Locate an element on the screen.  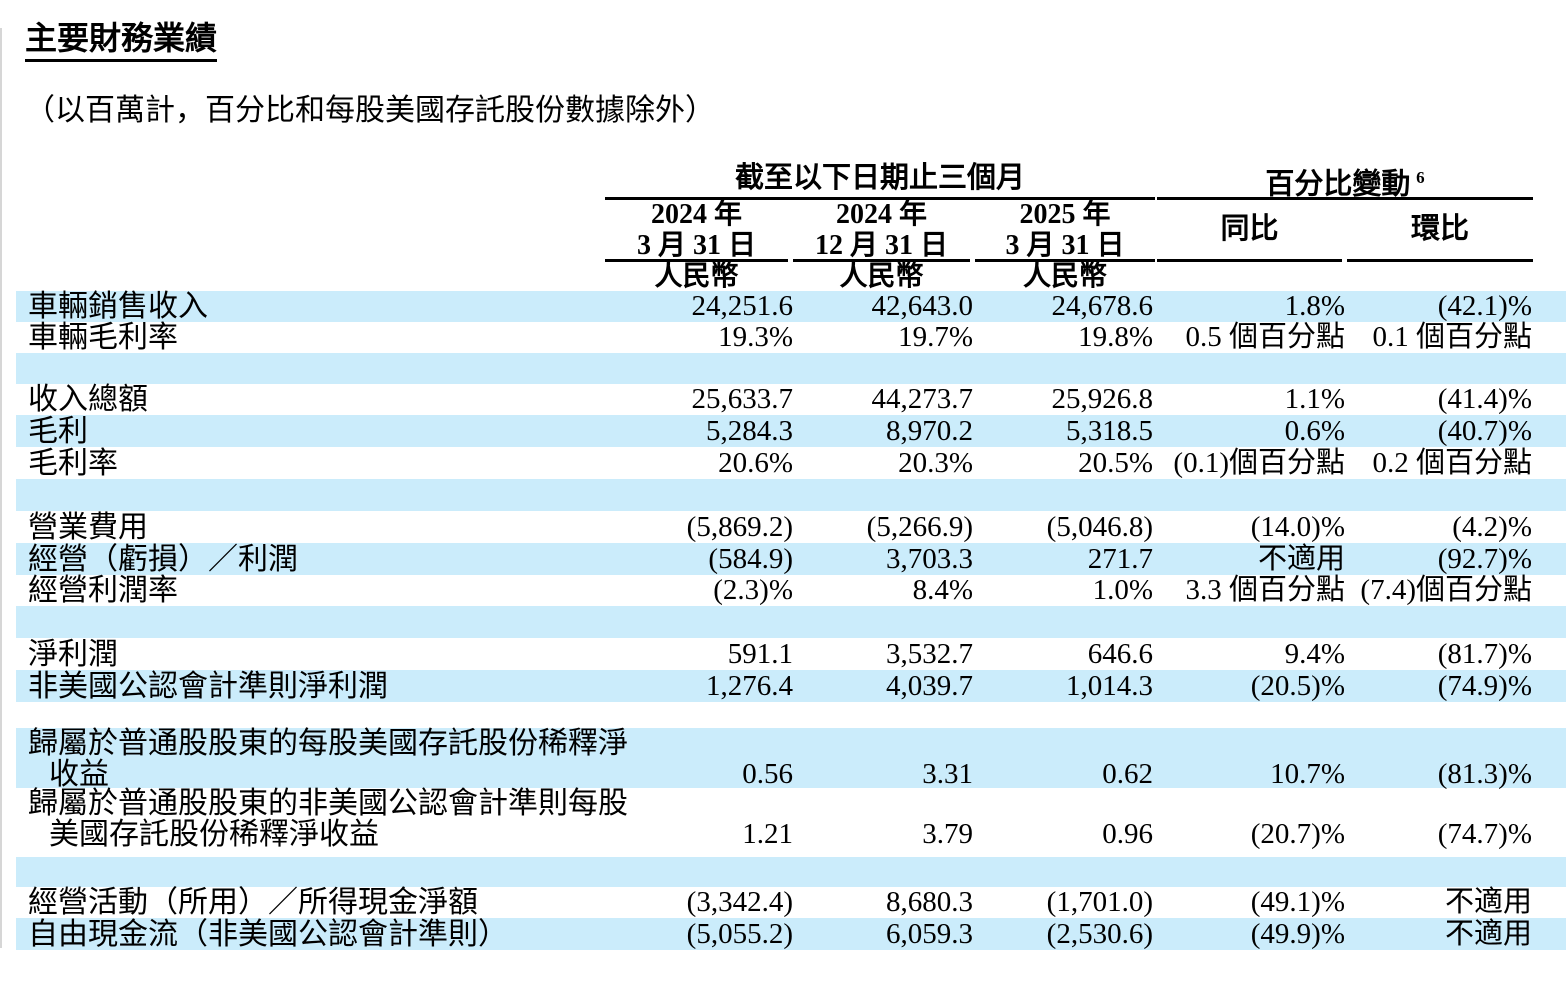
cell-2024-12-31: 8,970.2 is located at coordinates (929, 430).